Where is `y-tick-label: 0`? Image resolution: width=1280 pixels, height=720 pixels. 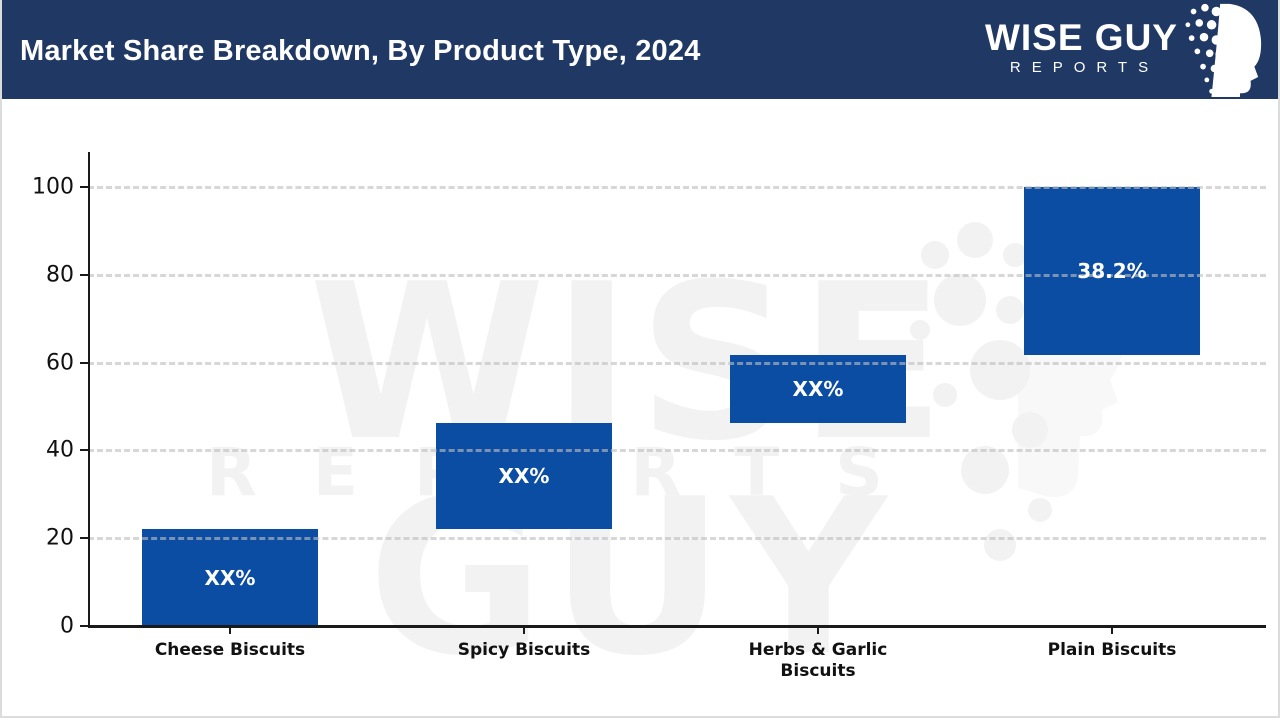 y-tick-label: 0 is located at coordinates (67, 626).